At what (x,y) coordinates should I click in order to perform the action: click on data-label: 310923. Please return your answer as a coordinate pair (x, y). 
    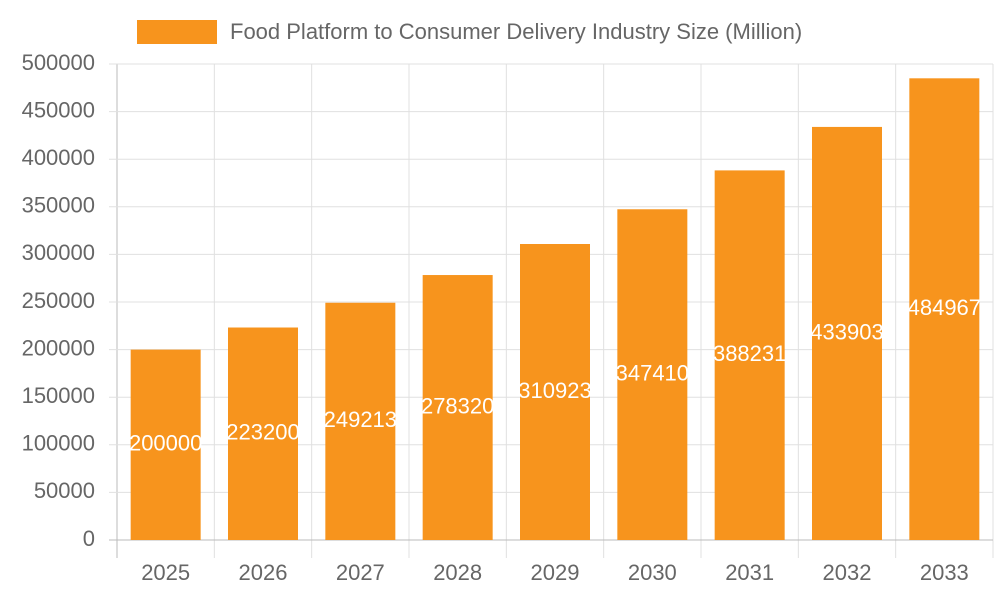
    Looking at the image, I should click on (554, 390).